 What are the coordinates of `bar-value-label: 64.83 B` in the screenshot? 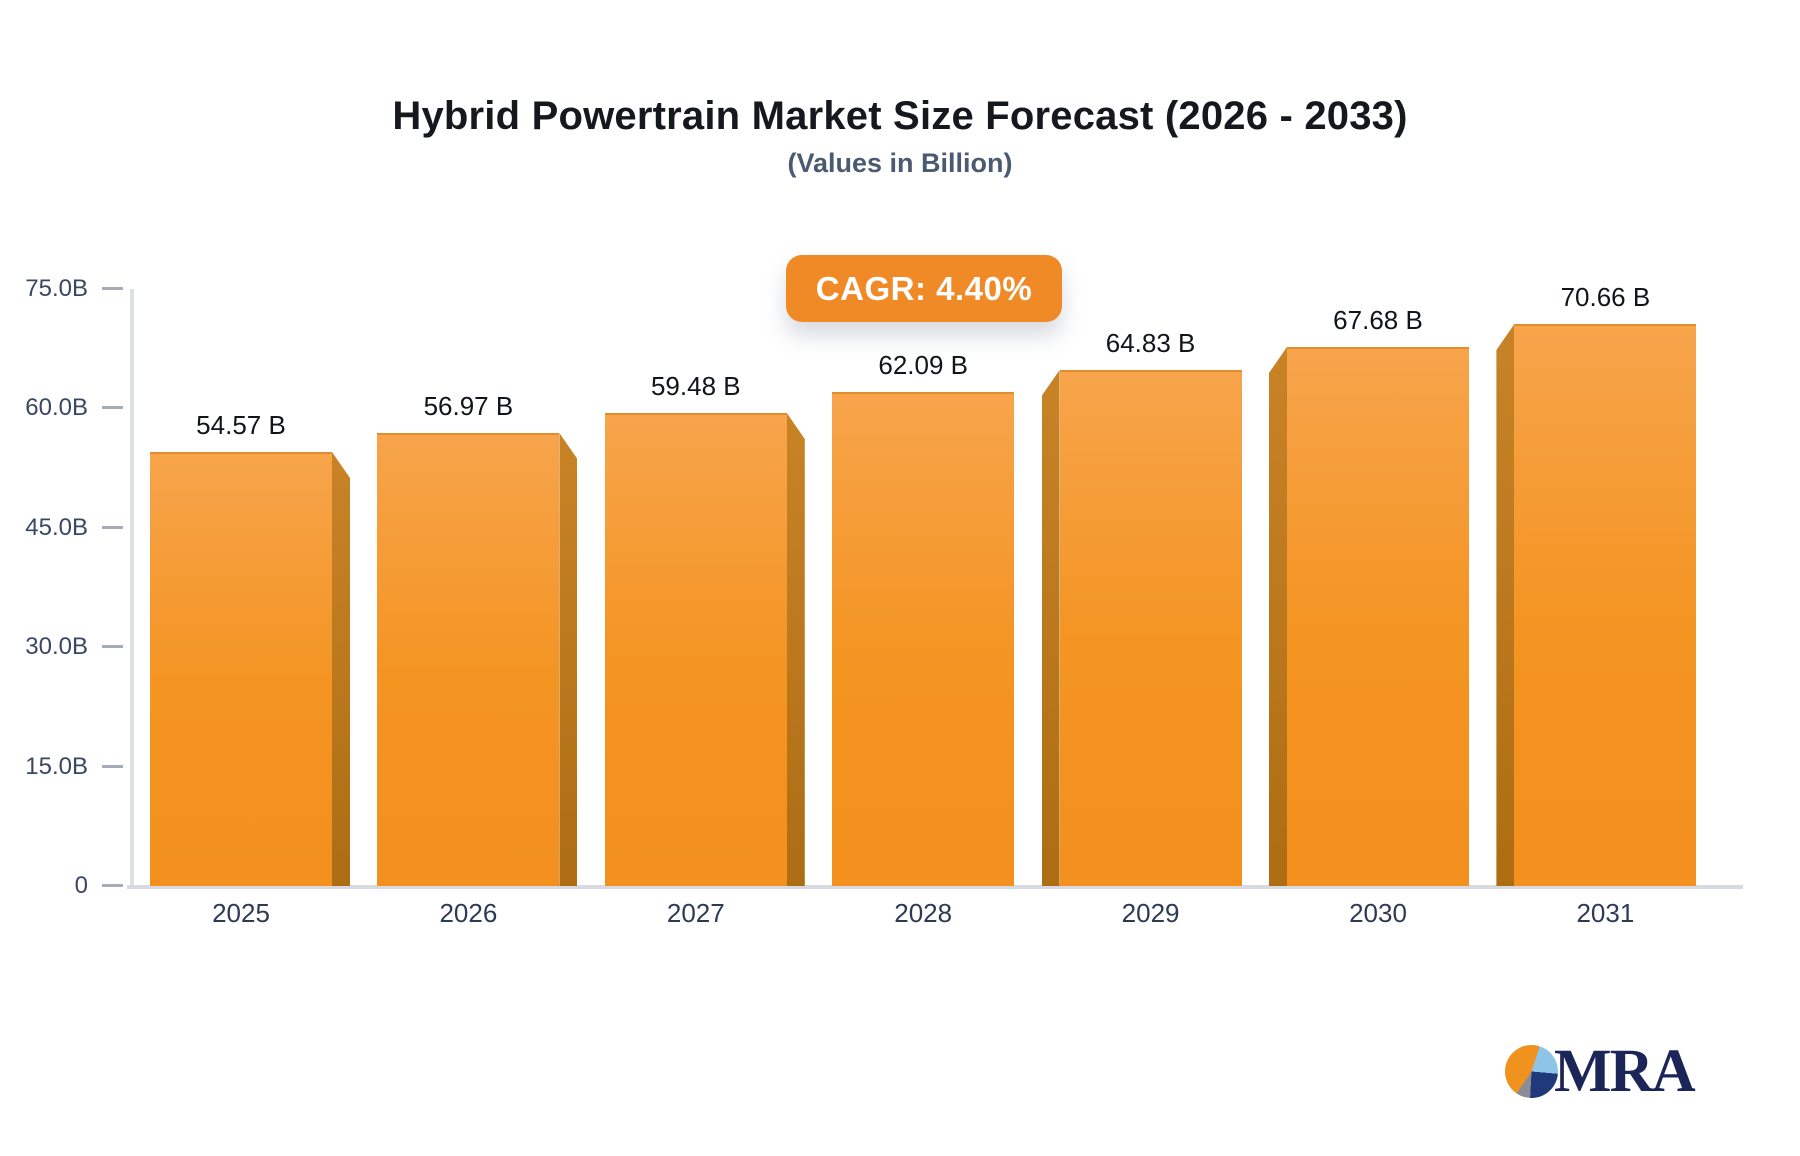 It's located at (1150, 343).